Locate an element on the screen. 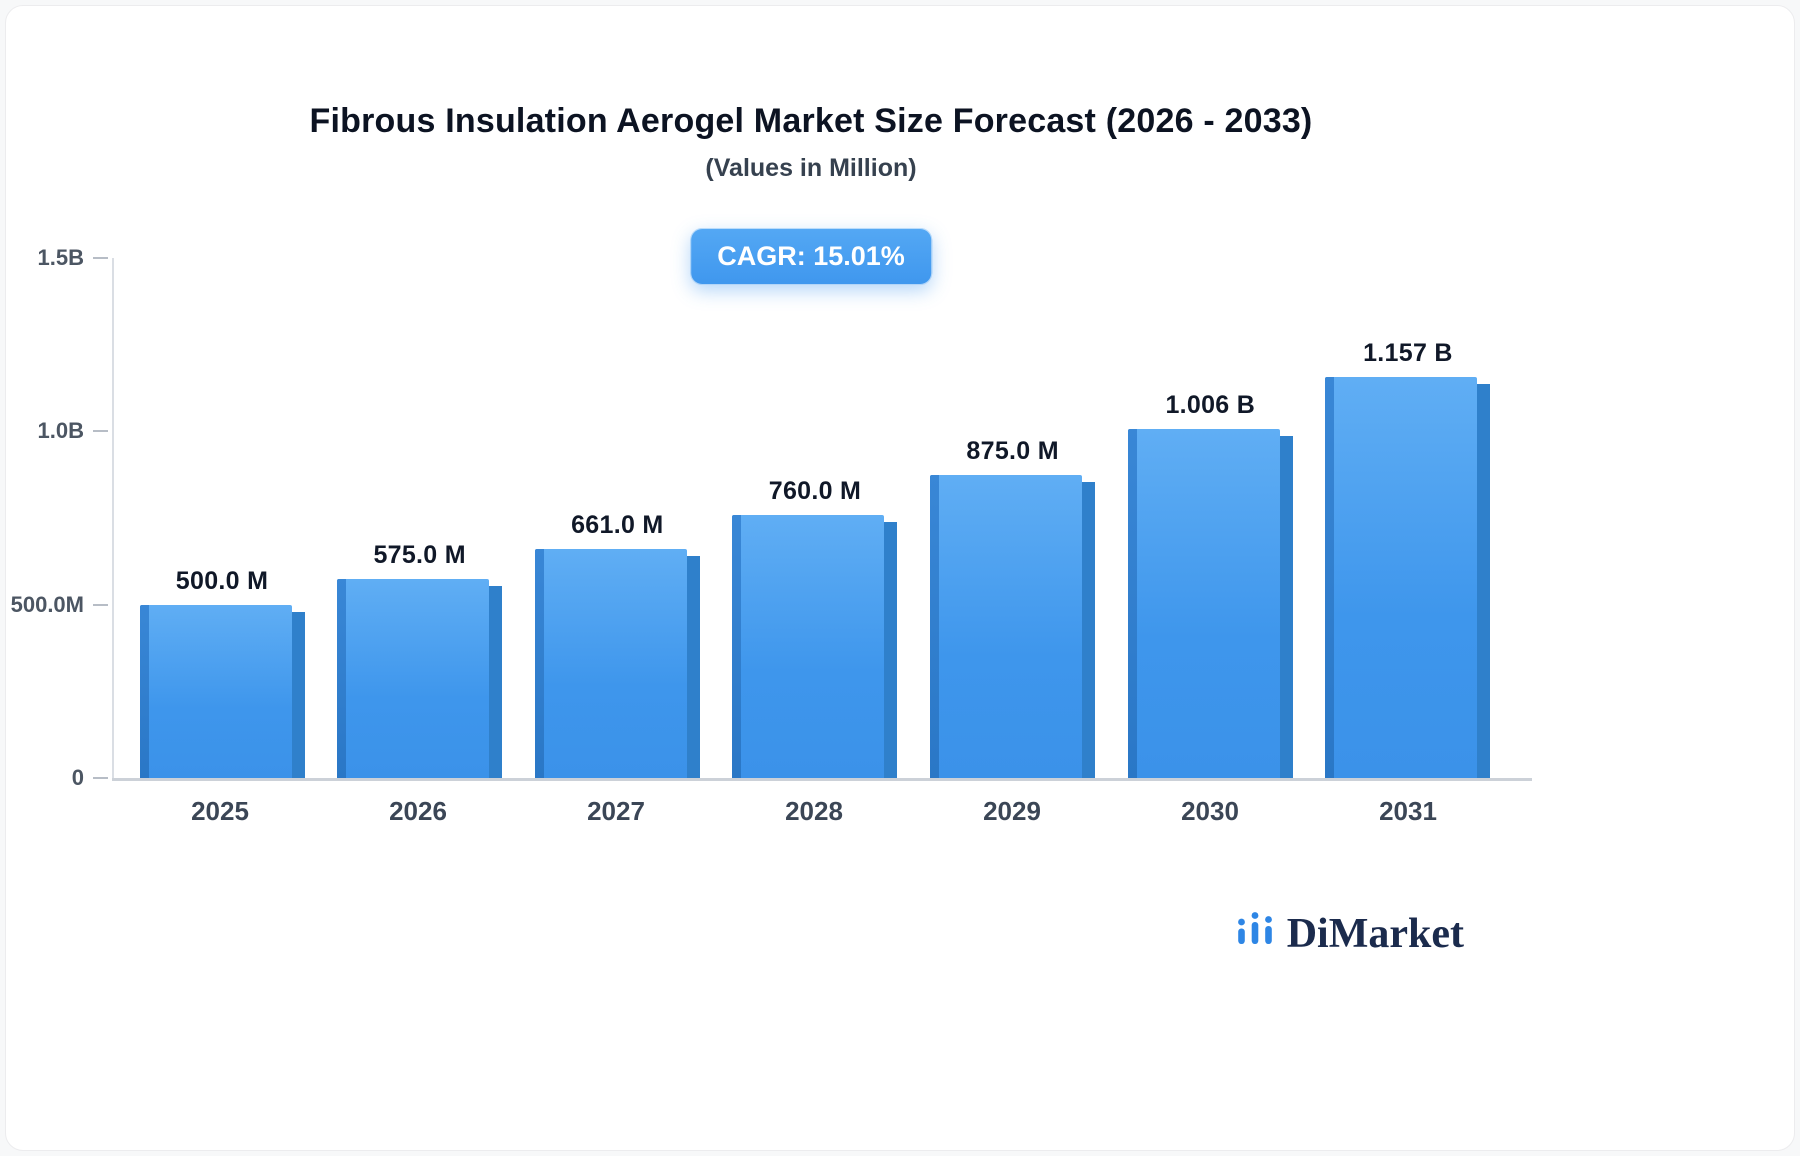 This screenshot has width=1800, height=1156. x-axis-label: 2027 is located at coordinates (616, 811).